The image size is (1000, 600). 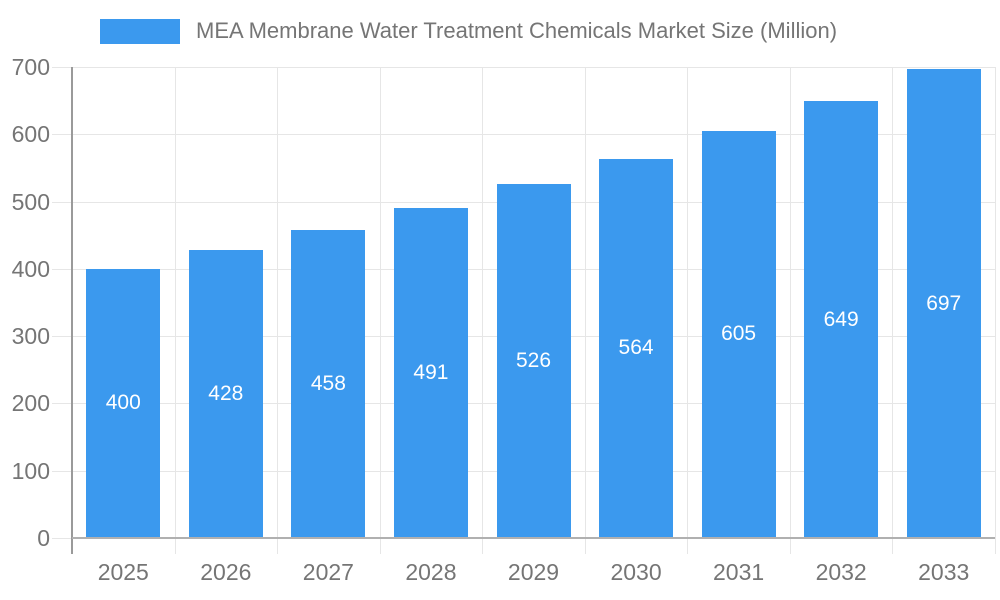 I want to click on bar-2031: 605, so click(x=738, y=334).